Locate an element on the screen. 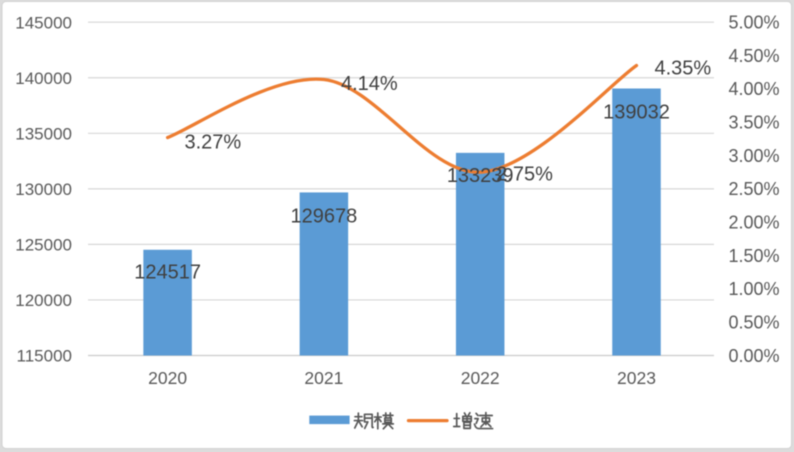  svg-text: 5.00% is located at coordinates (754, 23).